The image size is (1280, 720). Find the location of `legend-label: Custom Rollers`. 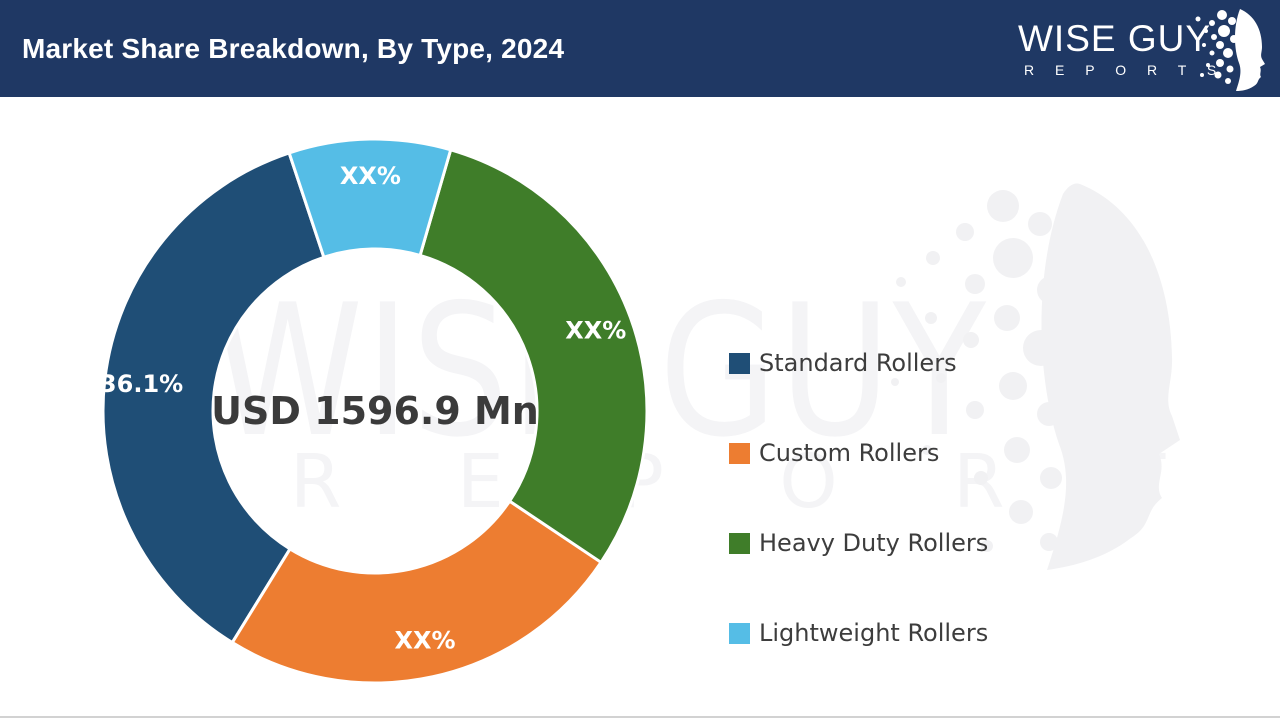

legend-label: Custom Rollers is located at coordinates (849, 453).